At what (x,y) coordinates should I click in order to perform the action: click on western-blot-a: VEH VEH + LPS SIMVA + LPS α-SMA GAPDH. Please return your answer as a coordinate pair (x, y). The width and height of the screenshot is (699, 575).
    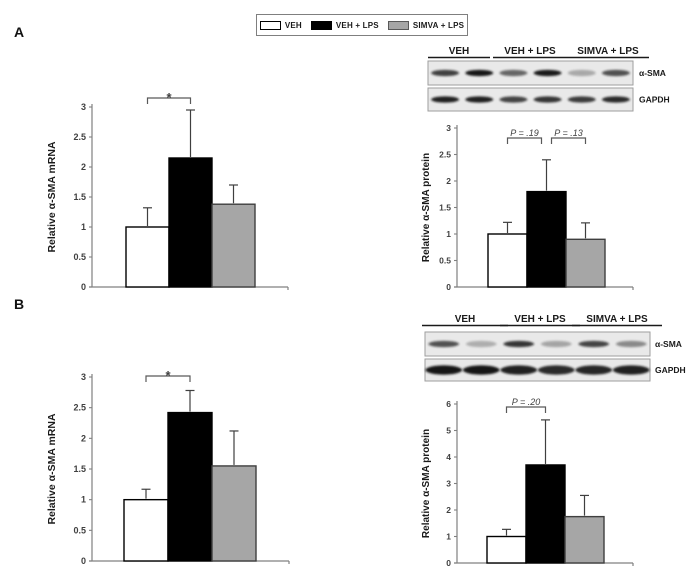
    Looking at the image, I should click on (555, 83).